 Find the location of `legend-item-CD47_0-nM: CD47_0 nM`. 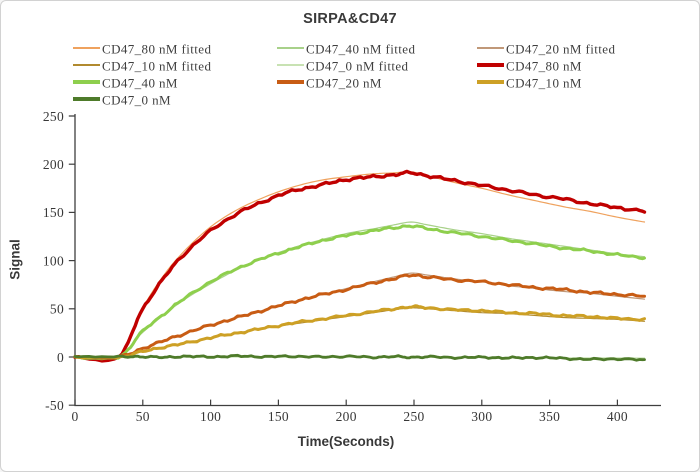

legend-item-CD47_0-nM: CD47_0 nM is located at coordinates (175, 99).